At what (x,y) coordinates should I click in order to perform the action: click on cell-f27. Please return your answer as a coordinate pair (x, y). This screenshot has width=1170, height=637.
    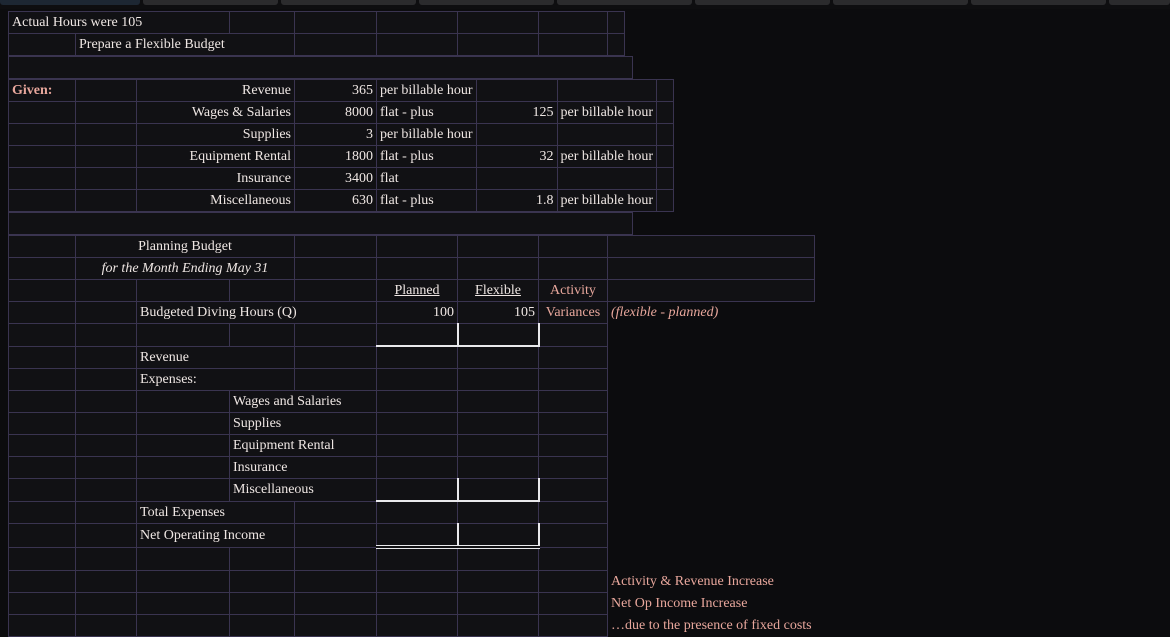
    Looking at the image, I should click on (417, 625).